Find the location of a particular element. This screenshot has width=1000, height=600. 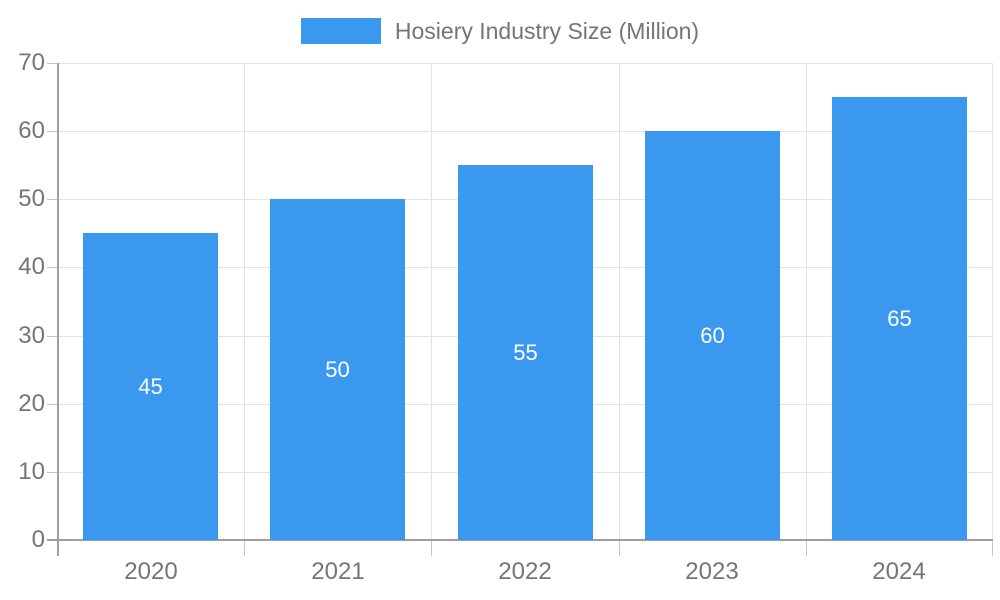

chart-legend: Hosiery Industry Size (Million) is located at coordinates (500, 31).